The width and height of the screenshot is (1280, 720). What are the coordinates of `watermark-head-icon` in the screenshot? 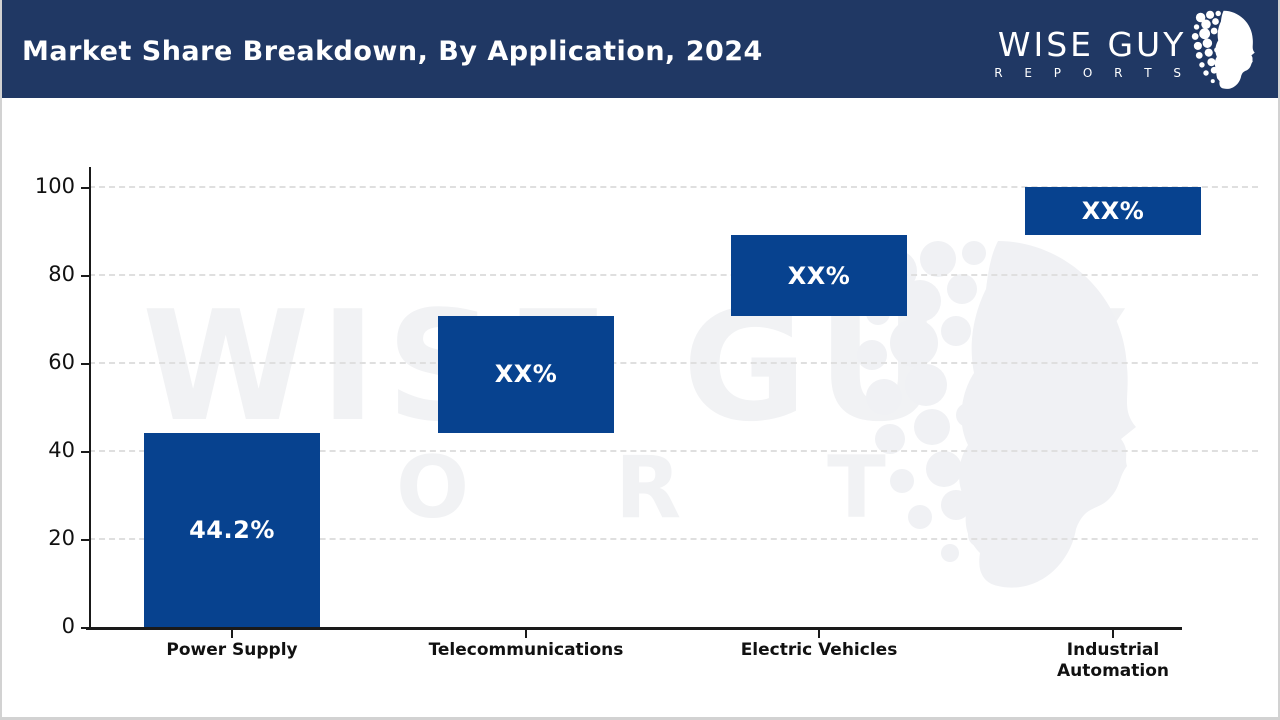 It's located at (996, 414).